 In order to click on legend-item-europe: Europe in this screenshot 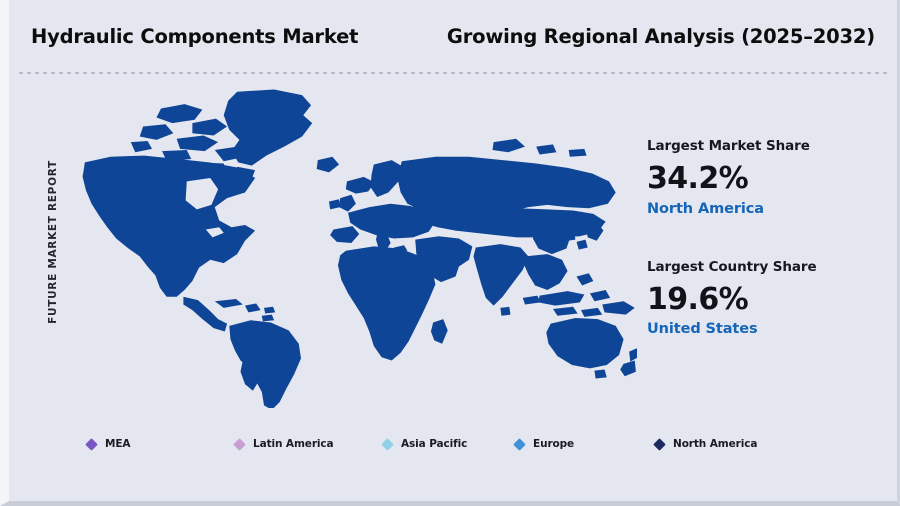, I will do `click(544, 444)`.